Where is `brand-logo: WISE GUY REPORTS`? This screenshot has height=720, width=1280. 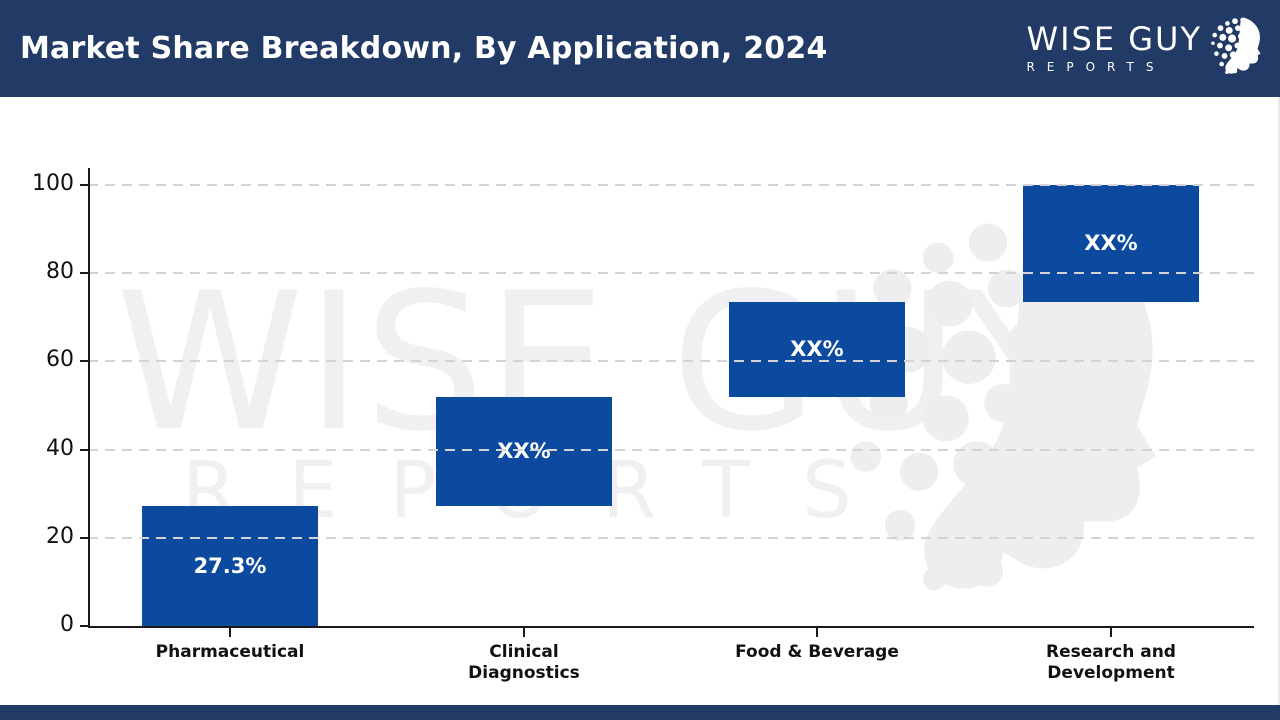
brand-logo: WISE GUY REPORTS is located at coordinates (1145, 49).